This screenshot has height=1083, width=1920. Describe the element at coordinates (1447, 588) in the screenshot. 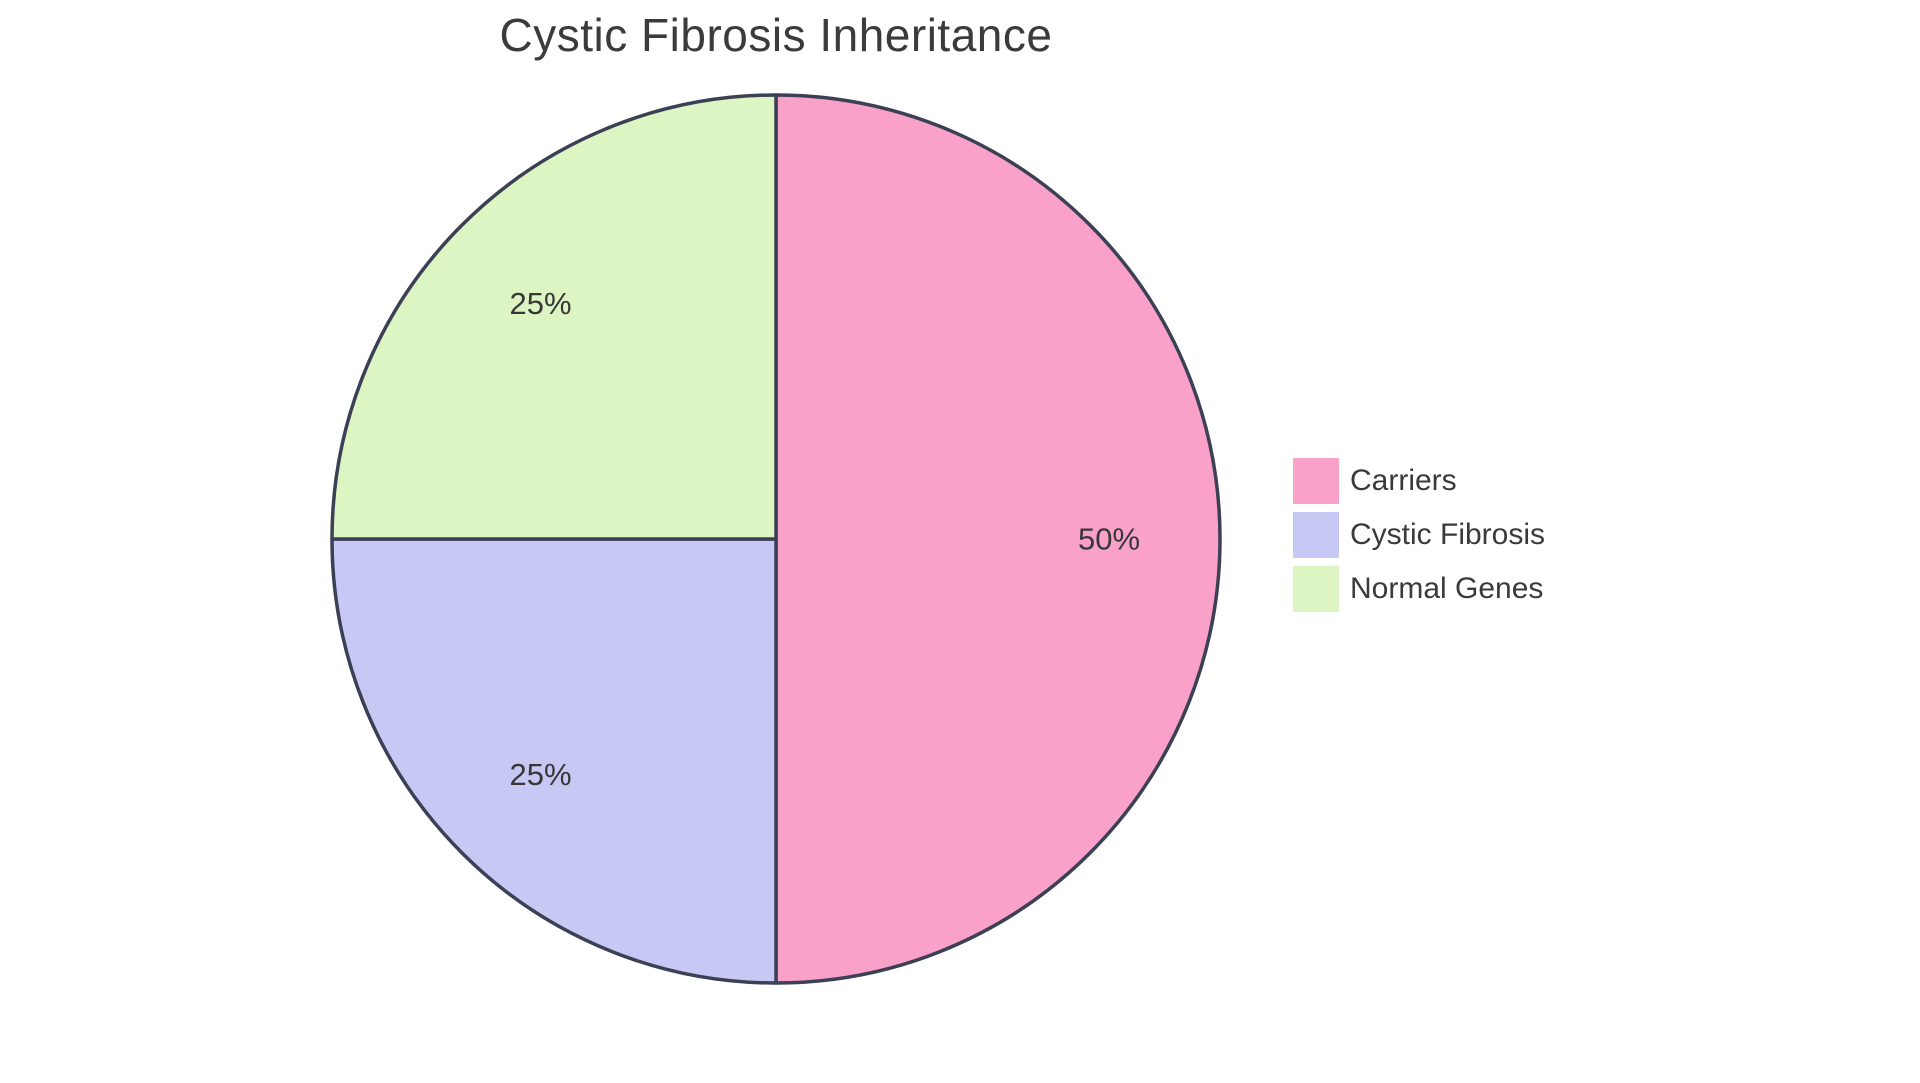

I see `legend-label-normal-genes: Normal Genes` at that location.